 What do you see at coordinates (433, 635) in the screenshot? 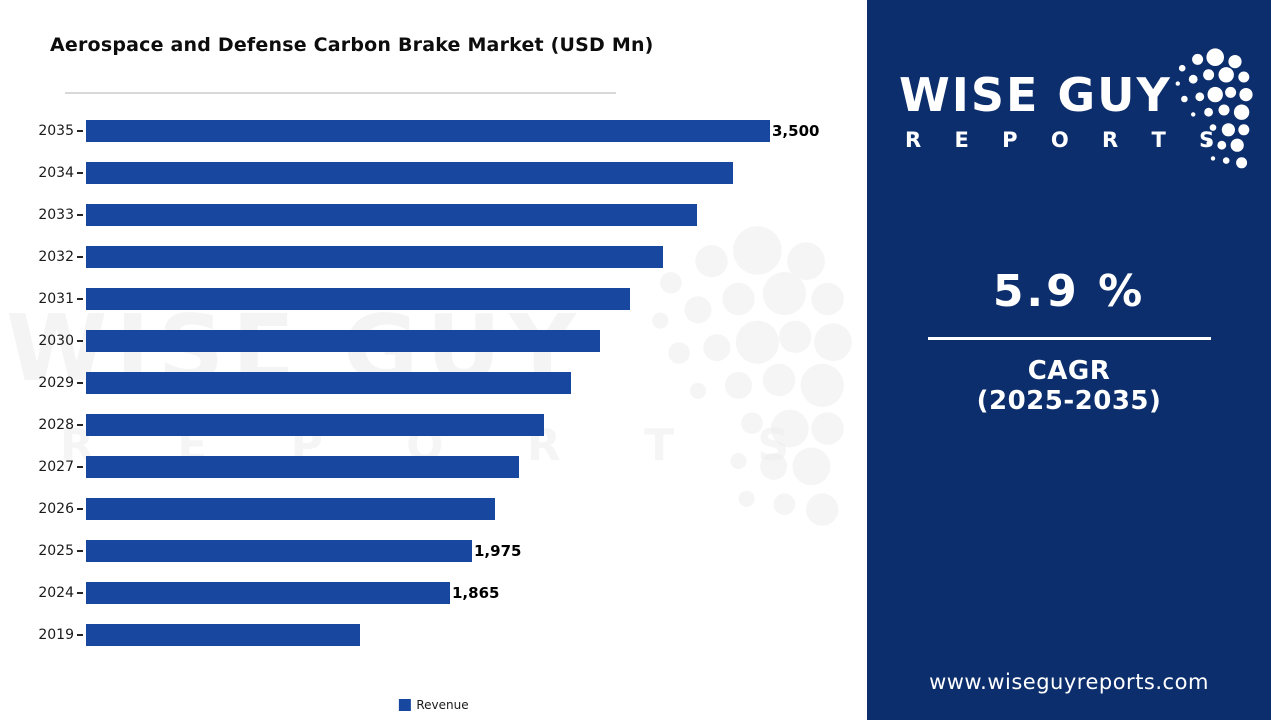
I see `bar-row: 2019` at bounding box center [433, 635].